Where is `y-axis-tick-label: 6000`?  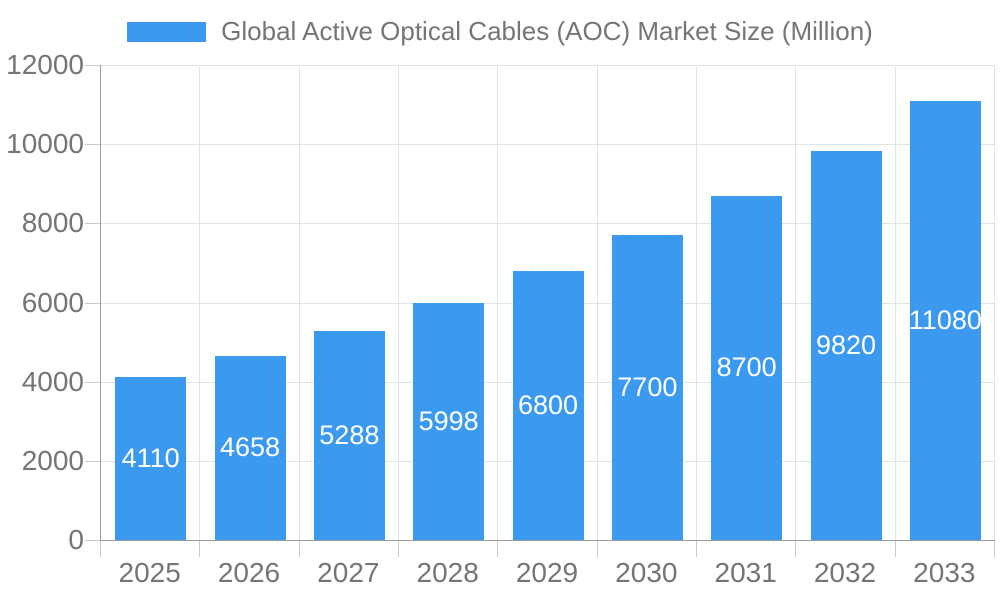 y-axis-tick-label: 6000 is located at coordinates (52, 302).